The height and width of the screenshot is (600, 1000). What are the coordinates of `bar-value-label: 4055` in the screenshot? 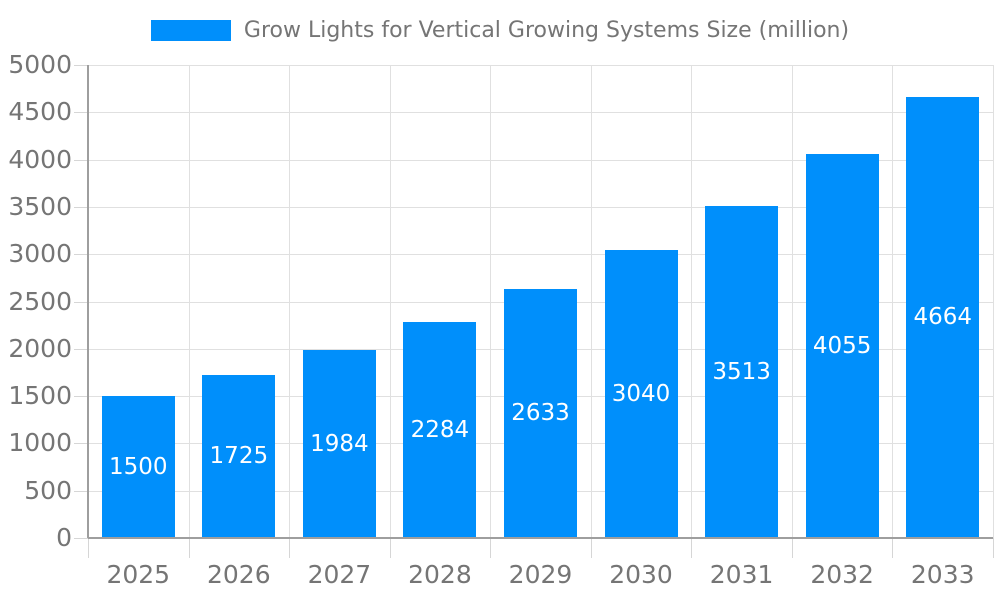 It's located at (842, 346).